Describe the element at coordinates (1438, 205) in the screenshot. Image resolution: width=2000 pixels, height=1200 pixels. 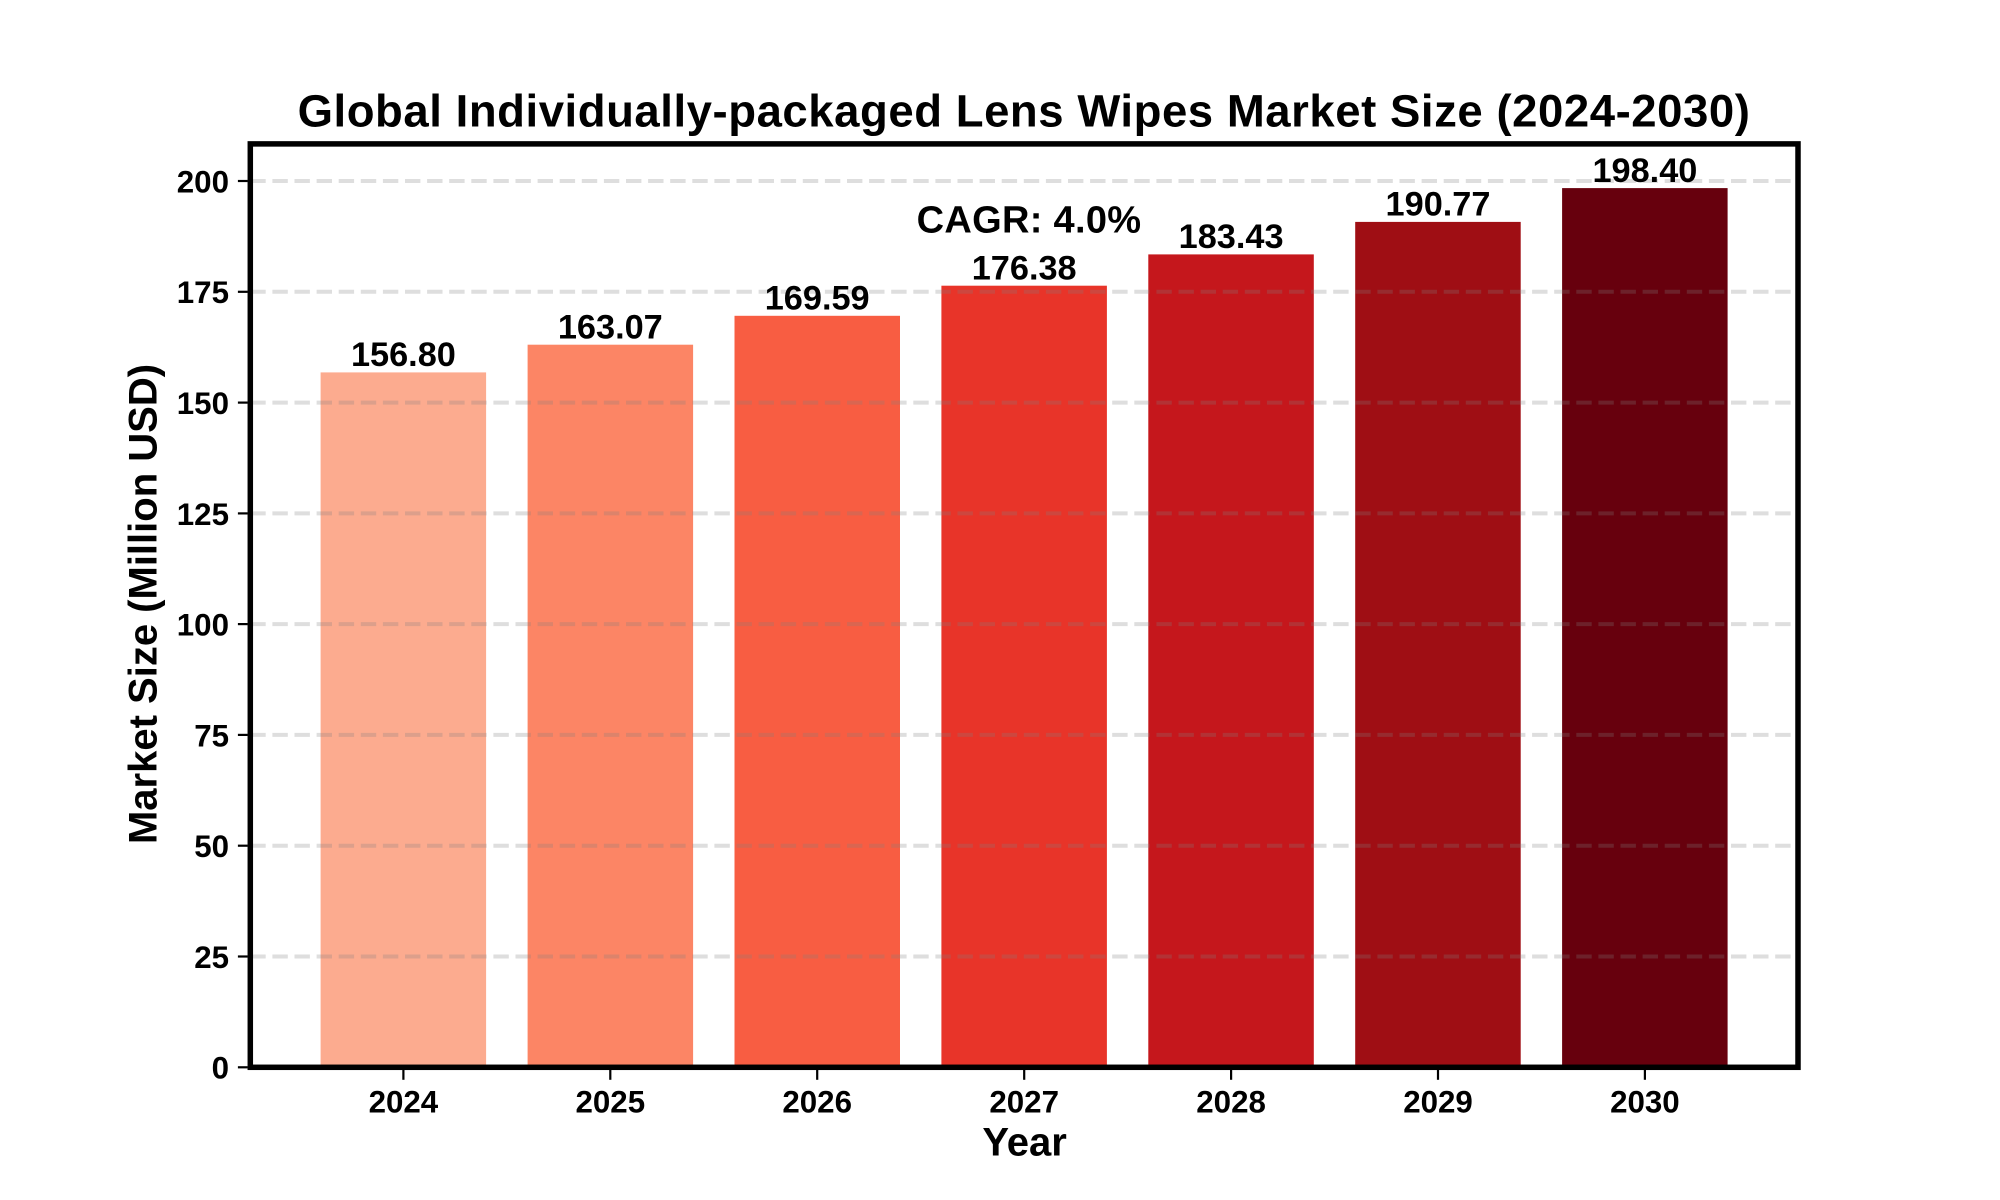
I see `svg-text: 190.77` at that location.